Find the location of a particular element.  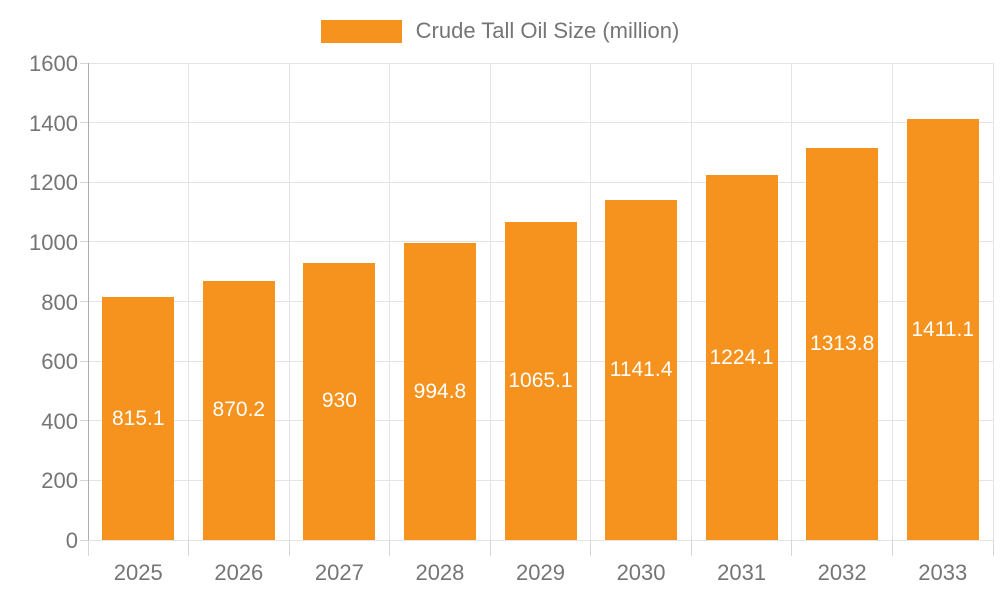

bar-2027: 930 is located at coordinates (339, 401).